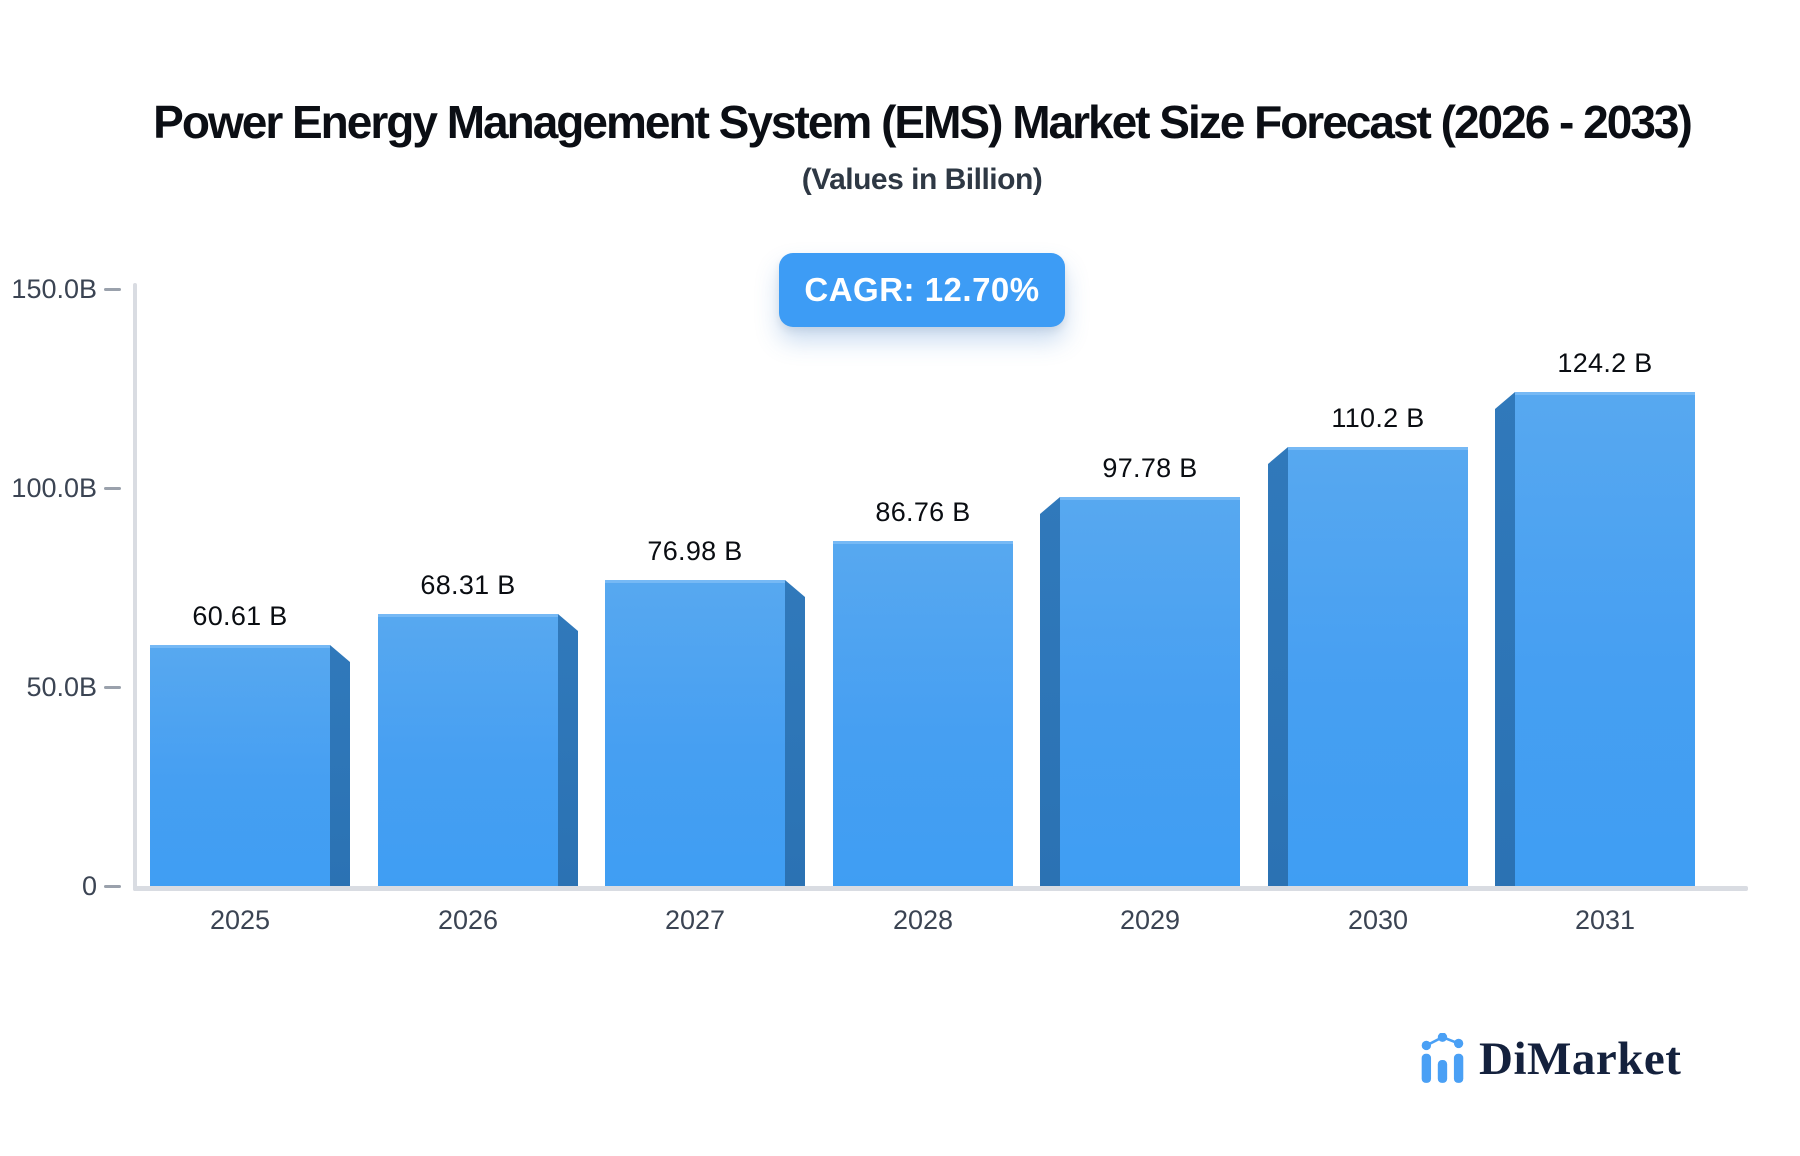  I want to click on bar-value-label-2027: 76.98 B, so click(695, 551).